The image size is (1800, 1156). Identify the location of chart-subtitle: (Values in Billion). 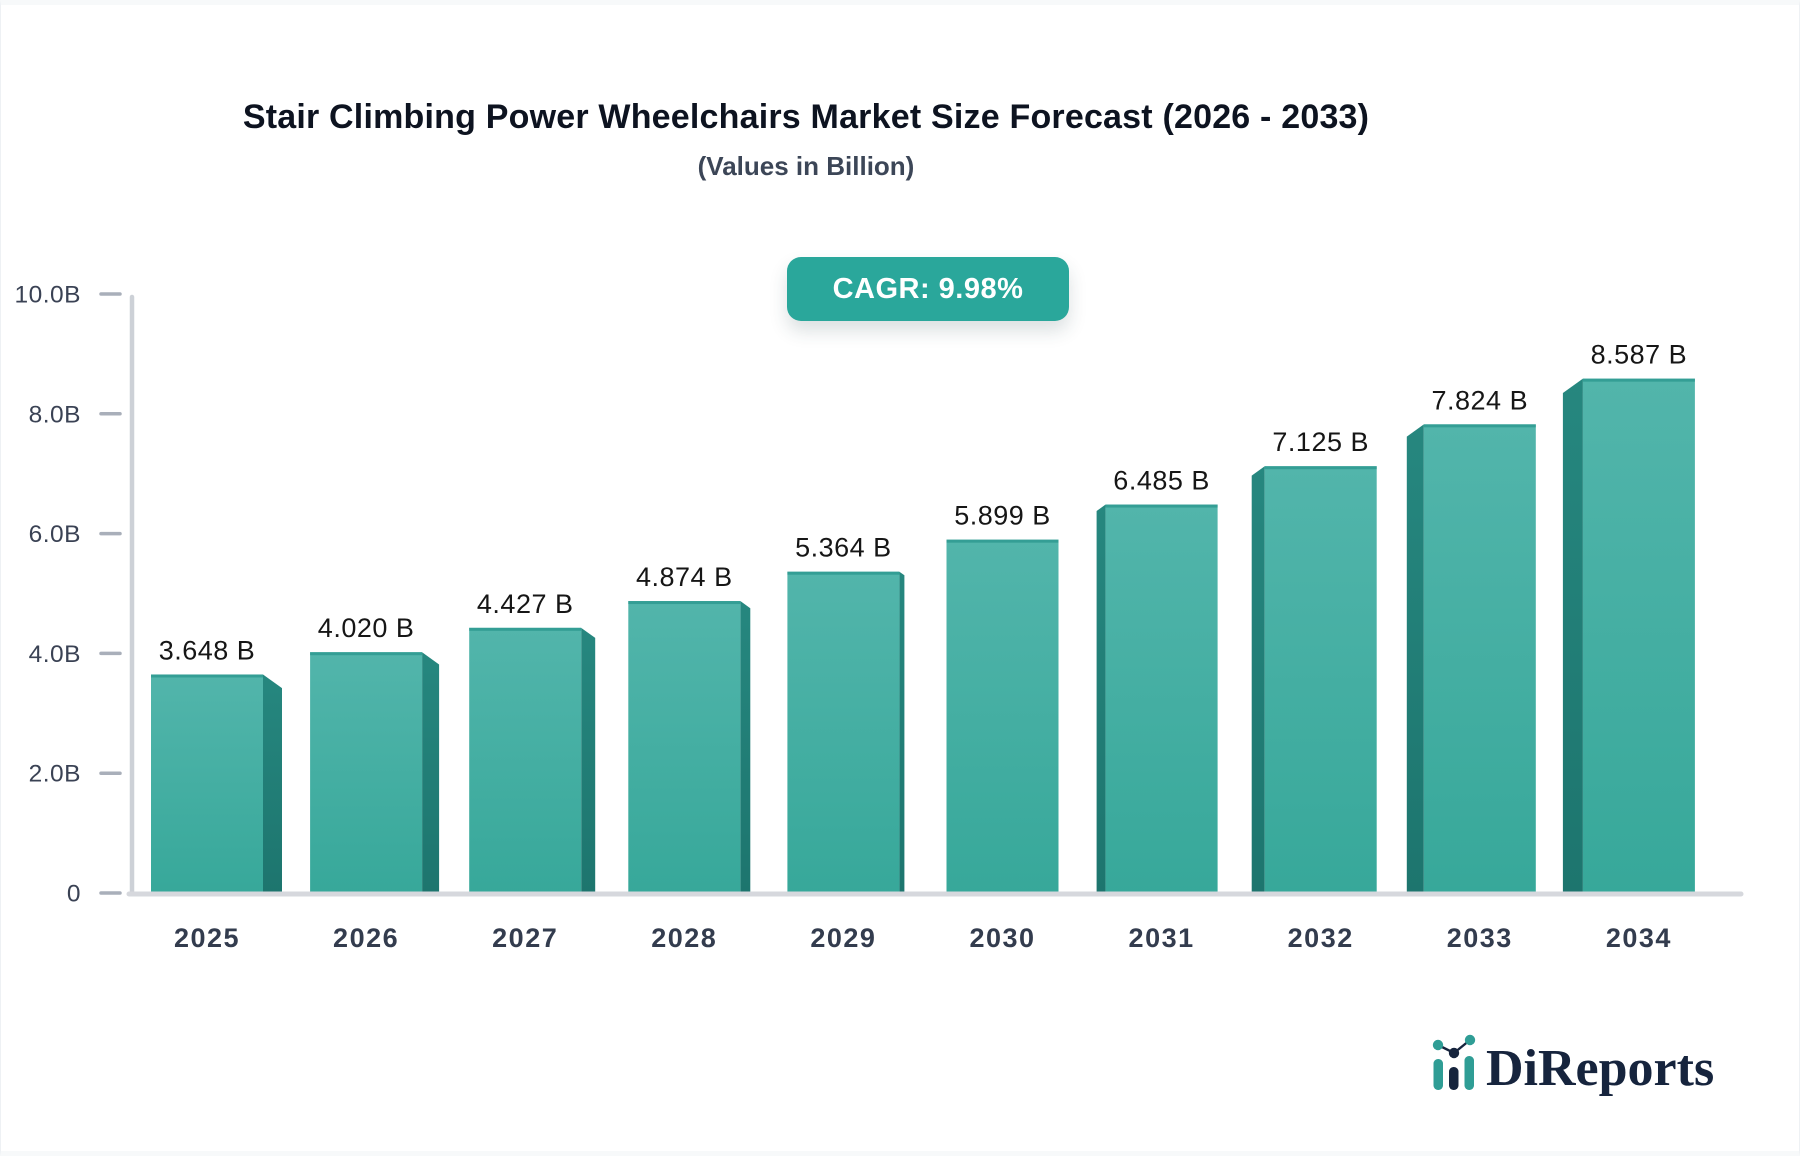
(806, 166).